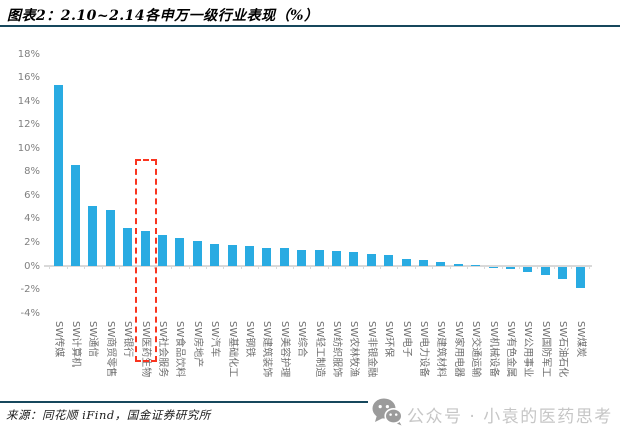 The image size is (620, 437). I want to click on y-axis-tick-label: 0%, so click(32, 266).